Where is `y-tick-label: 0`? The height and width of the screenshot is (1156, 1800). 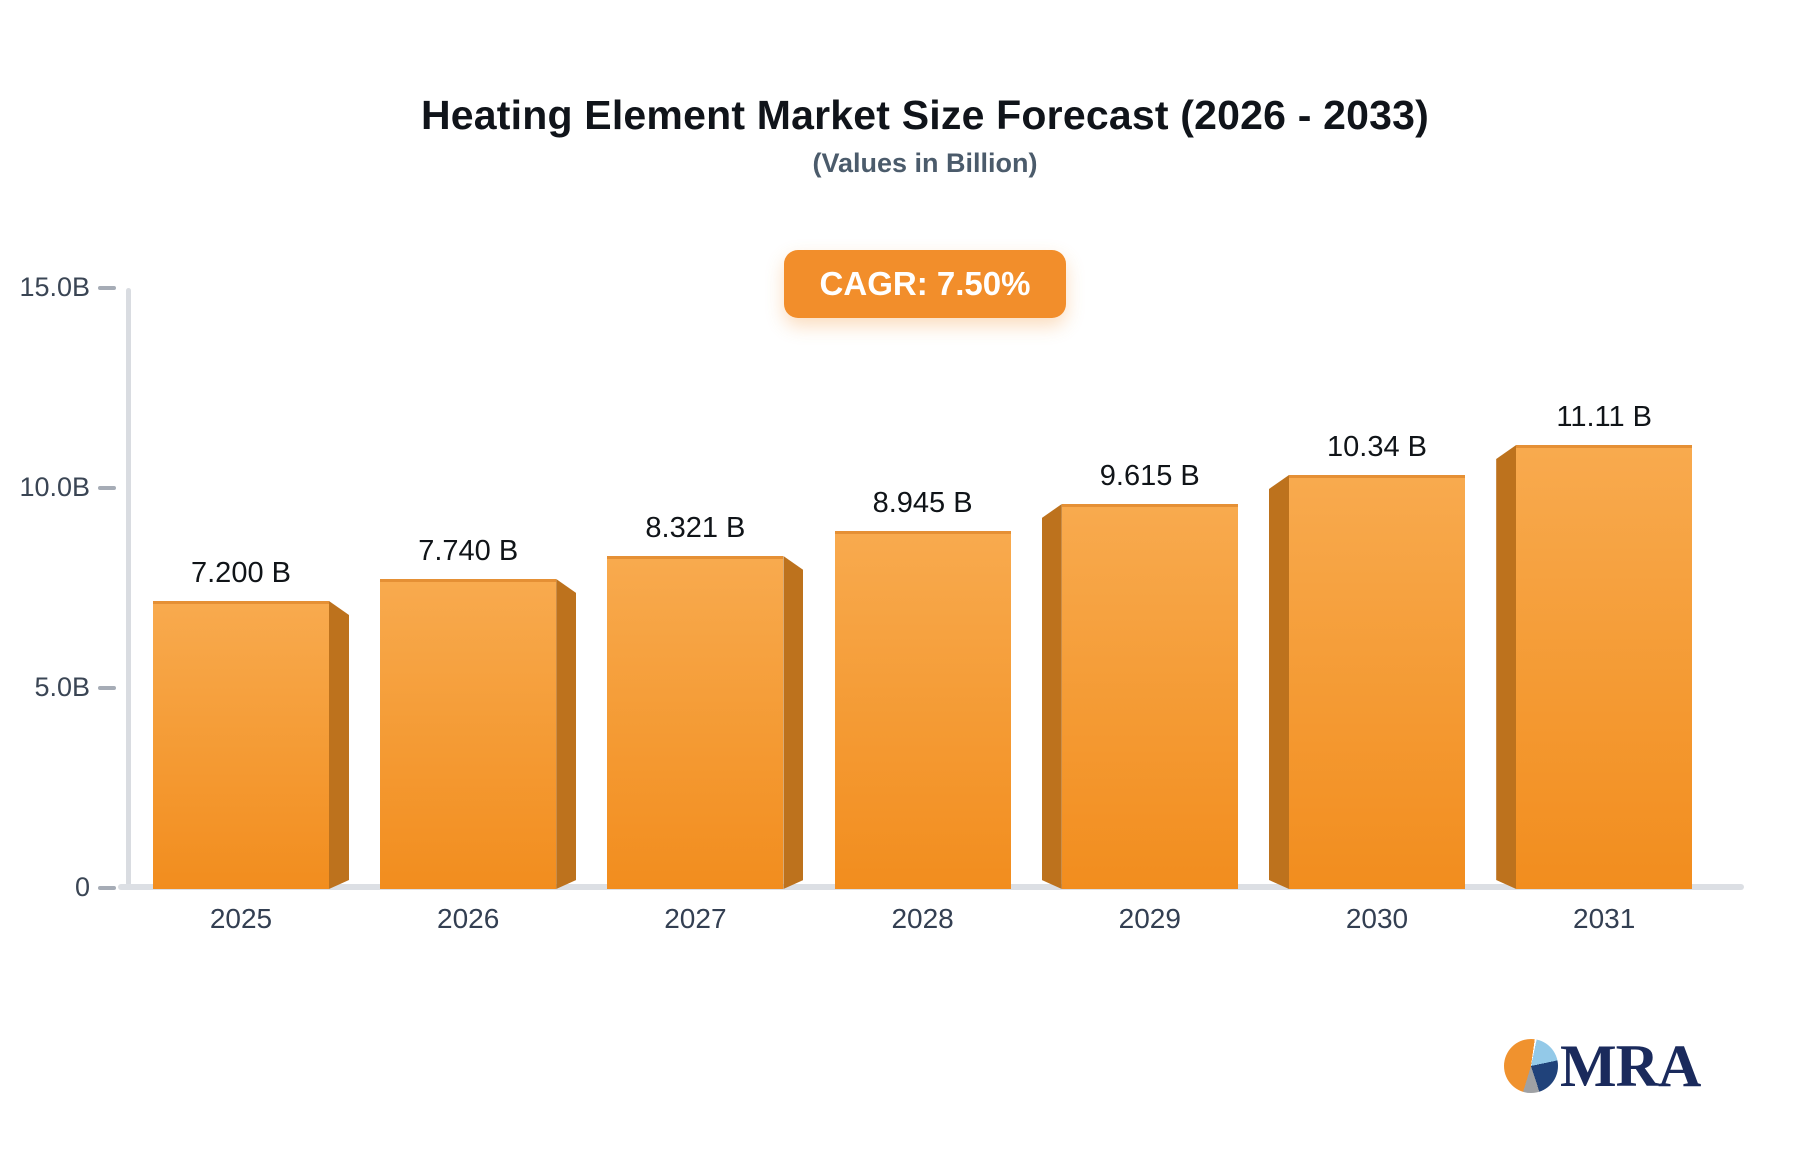 y-tick-label: 0 is located at coordinates (82, 887).